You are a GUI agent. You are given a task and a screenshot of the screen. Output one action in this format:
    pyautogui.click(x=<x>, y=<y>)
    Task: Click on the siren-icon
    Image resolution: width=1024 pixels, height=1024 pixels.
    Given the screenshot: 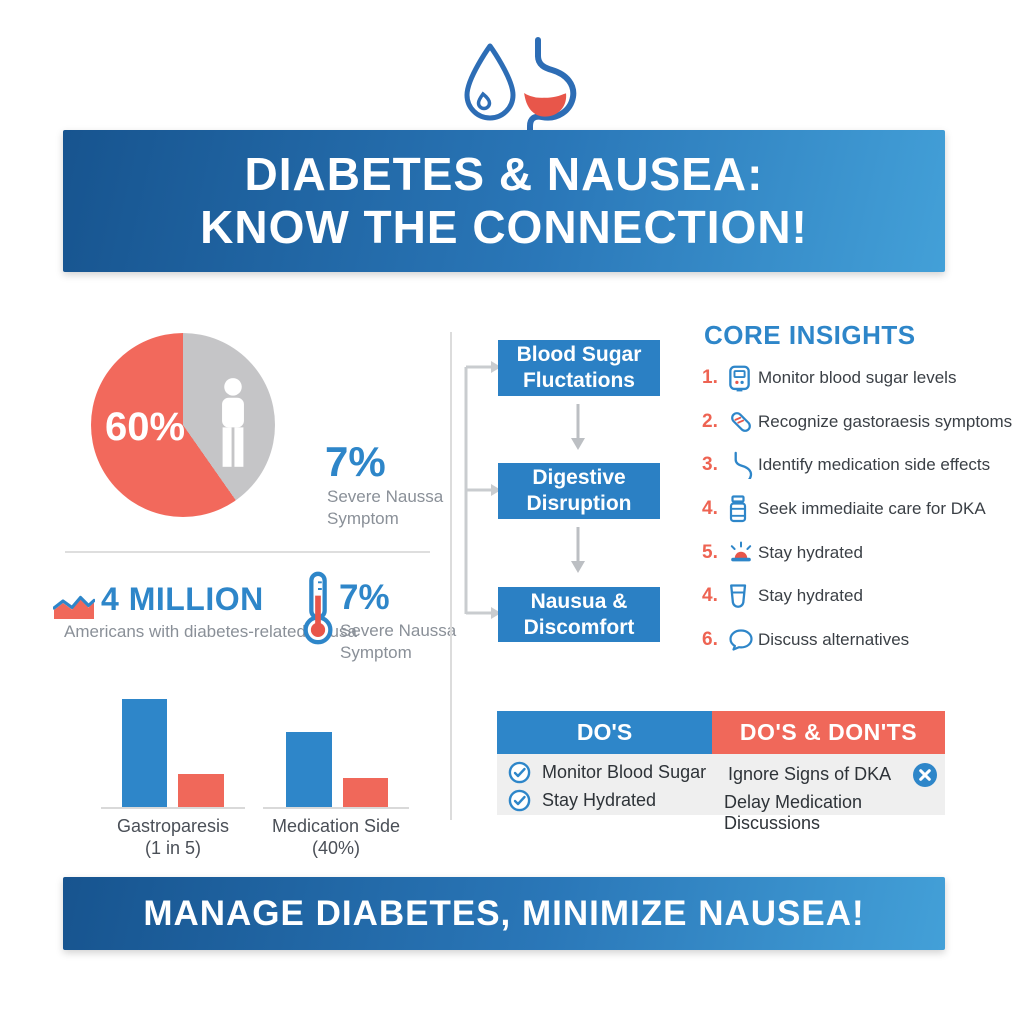 What is the action you would take?
    pyautogui.click(x=743, y=552)
    